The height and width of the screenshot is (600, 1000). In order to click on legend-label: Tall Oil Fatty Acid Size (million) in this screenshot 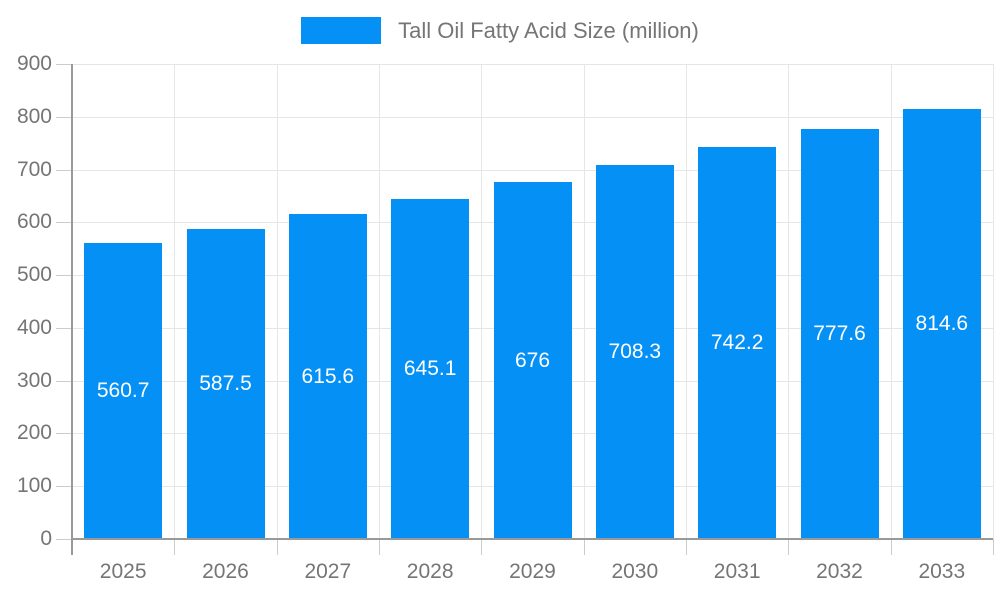, I will do `click(548, 30)`.